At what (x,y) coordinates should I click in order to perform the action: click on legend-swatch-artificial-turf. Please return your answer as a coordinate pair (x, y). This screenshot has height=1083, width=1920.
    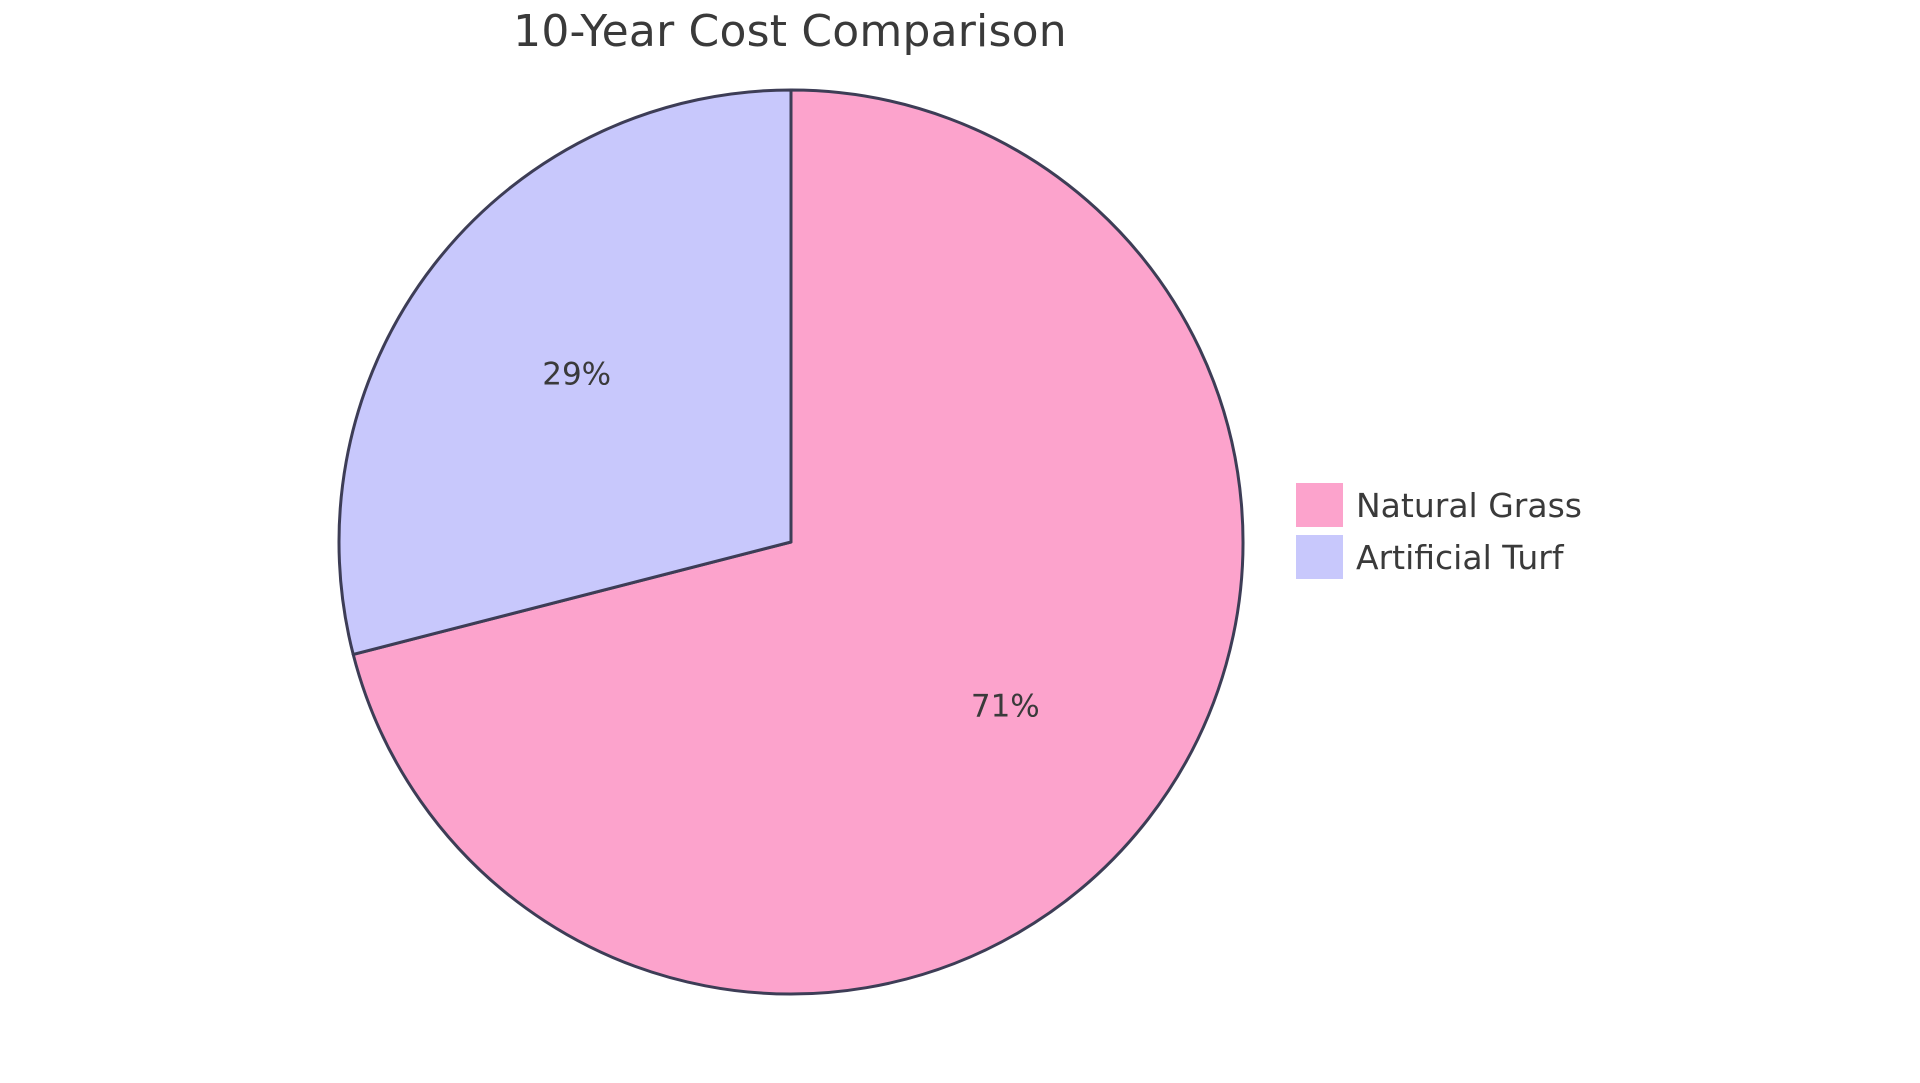
    Looking at the image, I should click on (1319, 557).